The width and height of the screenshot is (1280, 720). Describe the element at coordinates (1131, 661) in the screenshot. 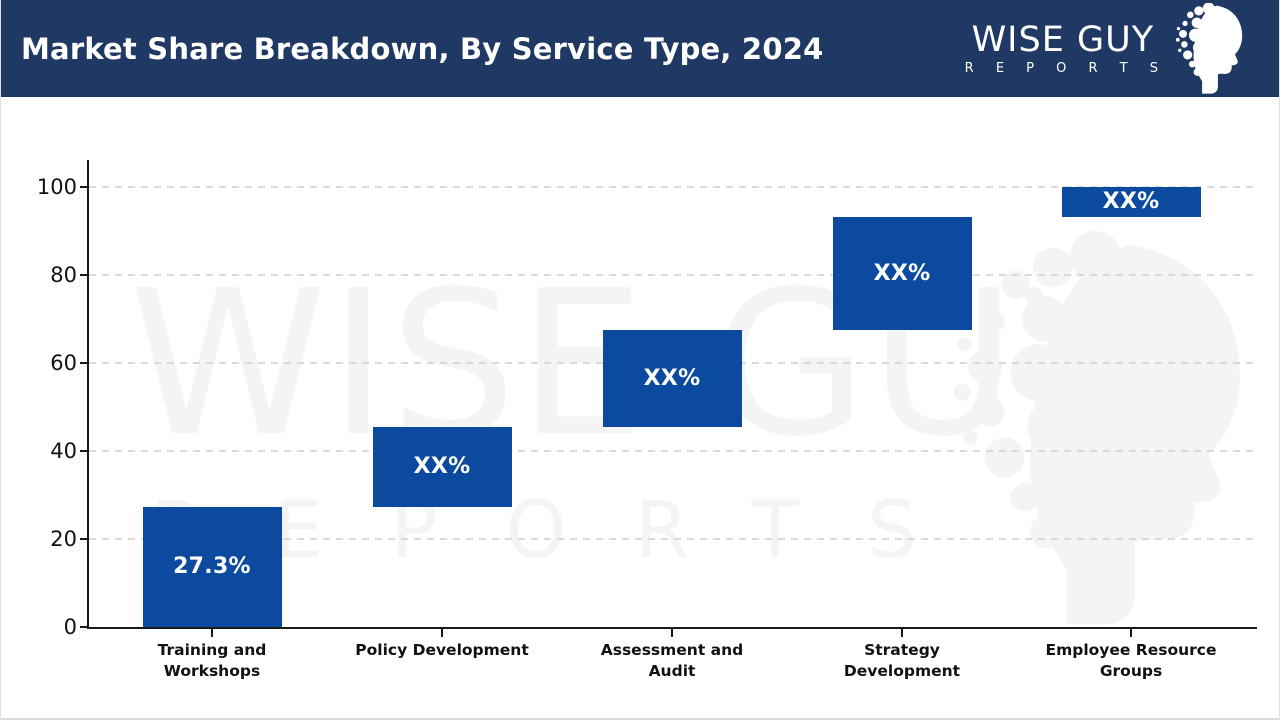

I see `x-tick-label-employee-resource-groups: Employee Resource Groups` at that location.